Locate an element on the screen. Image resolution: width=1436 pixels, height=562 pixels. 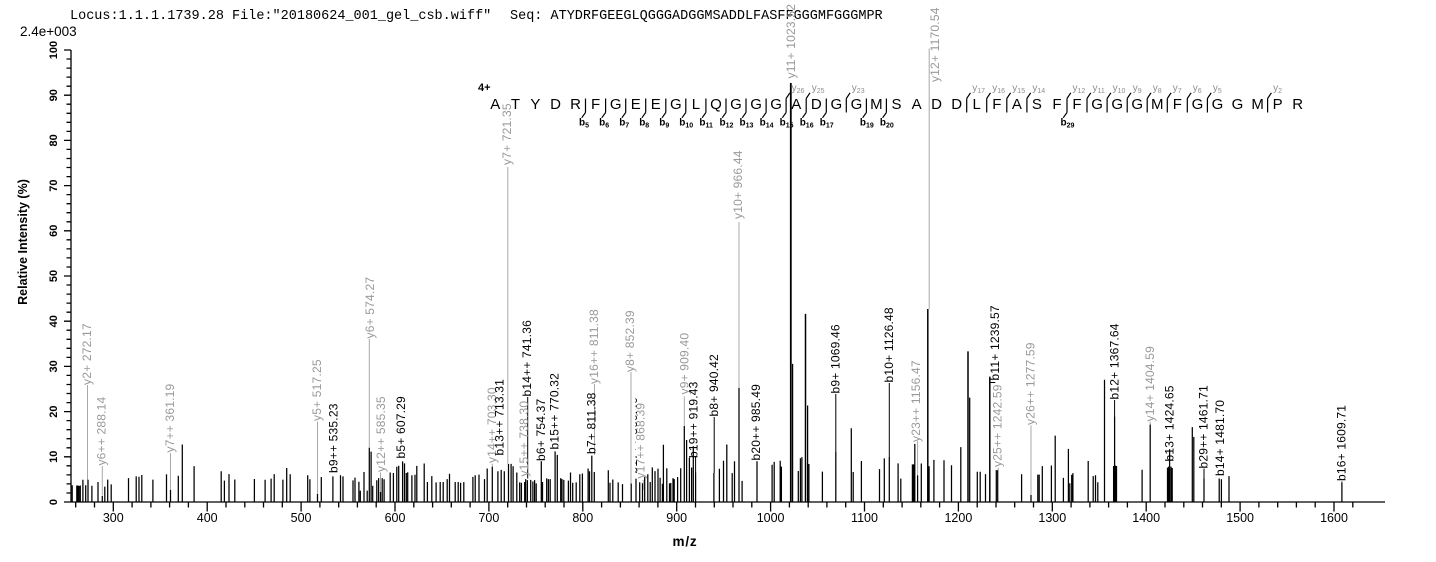
svg-text: 10 is located at coordinates (54, 457).